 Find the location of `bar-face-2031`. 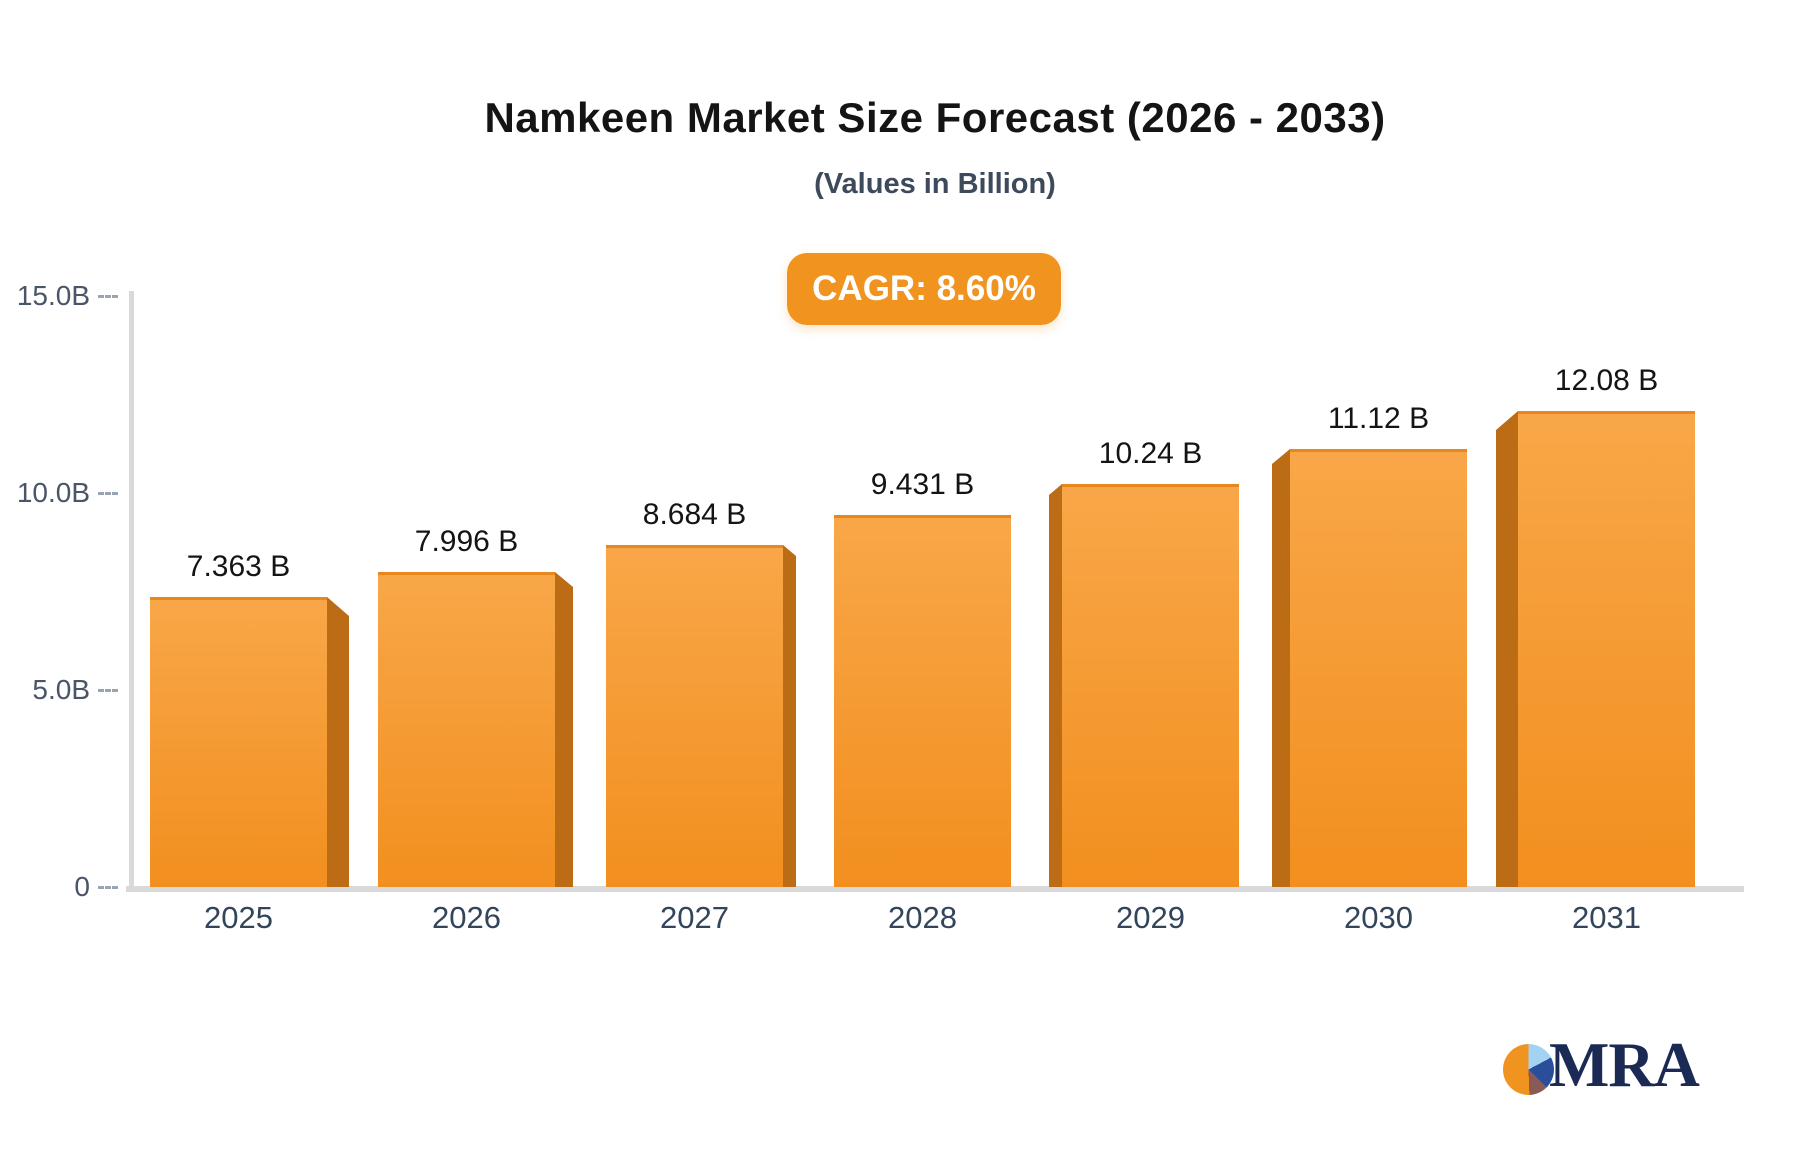

bar-face-2031 is located at coordinates (1606, 649).